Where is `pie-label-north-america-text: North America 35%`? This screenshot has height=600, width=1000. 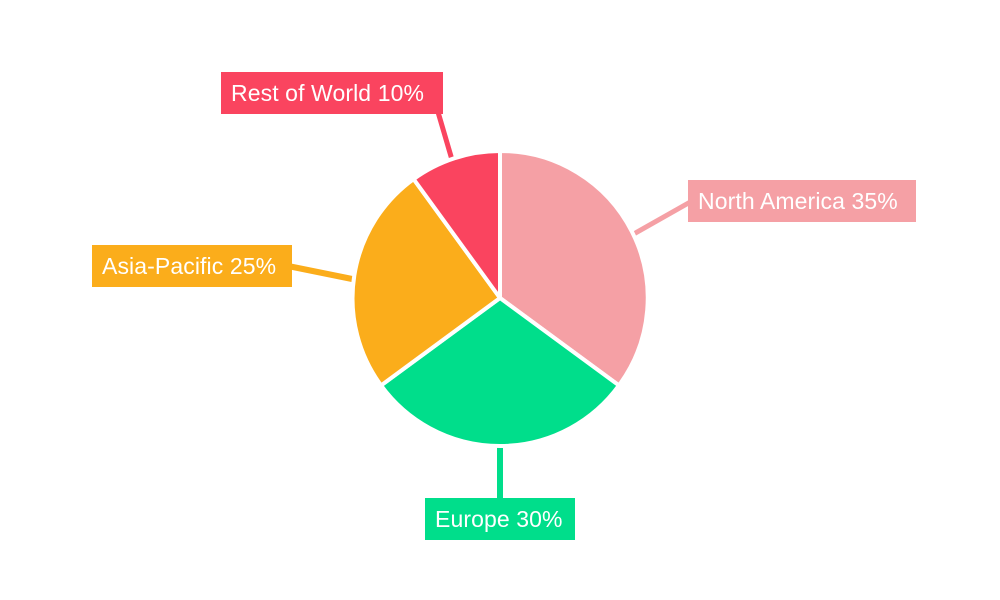
pie-label-north-america-text: North America 35% is located at coordinates (798, 200).